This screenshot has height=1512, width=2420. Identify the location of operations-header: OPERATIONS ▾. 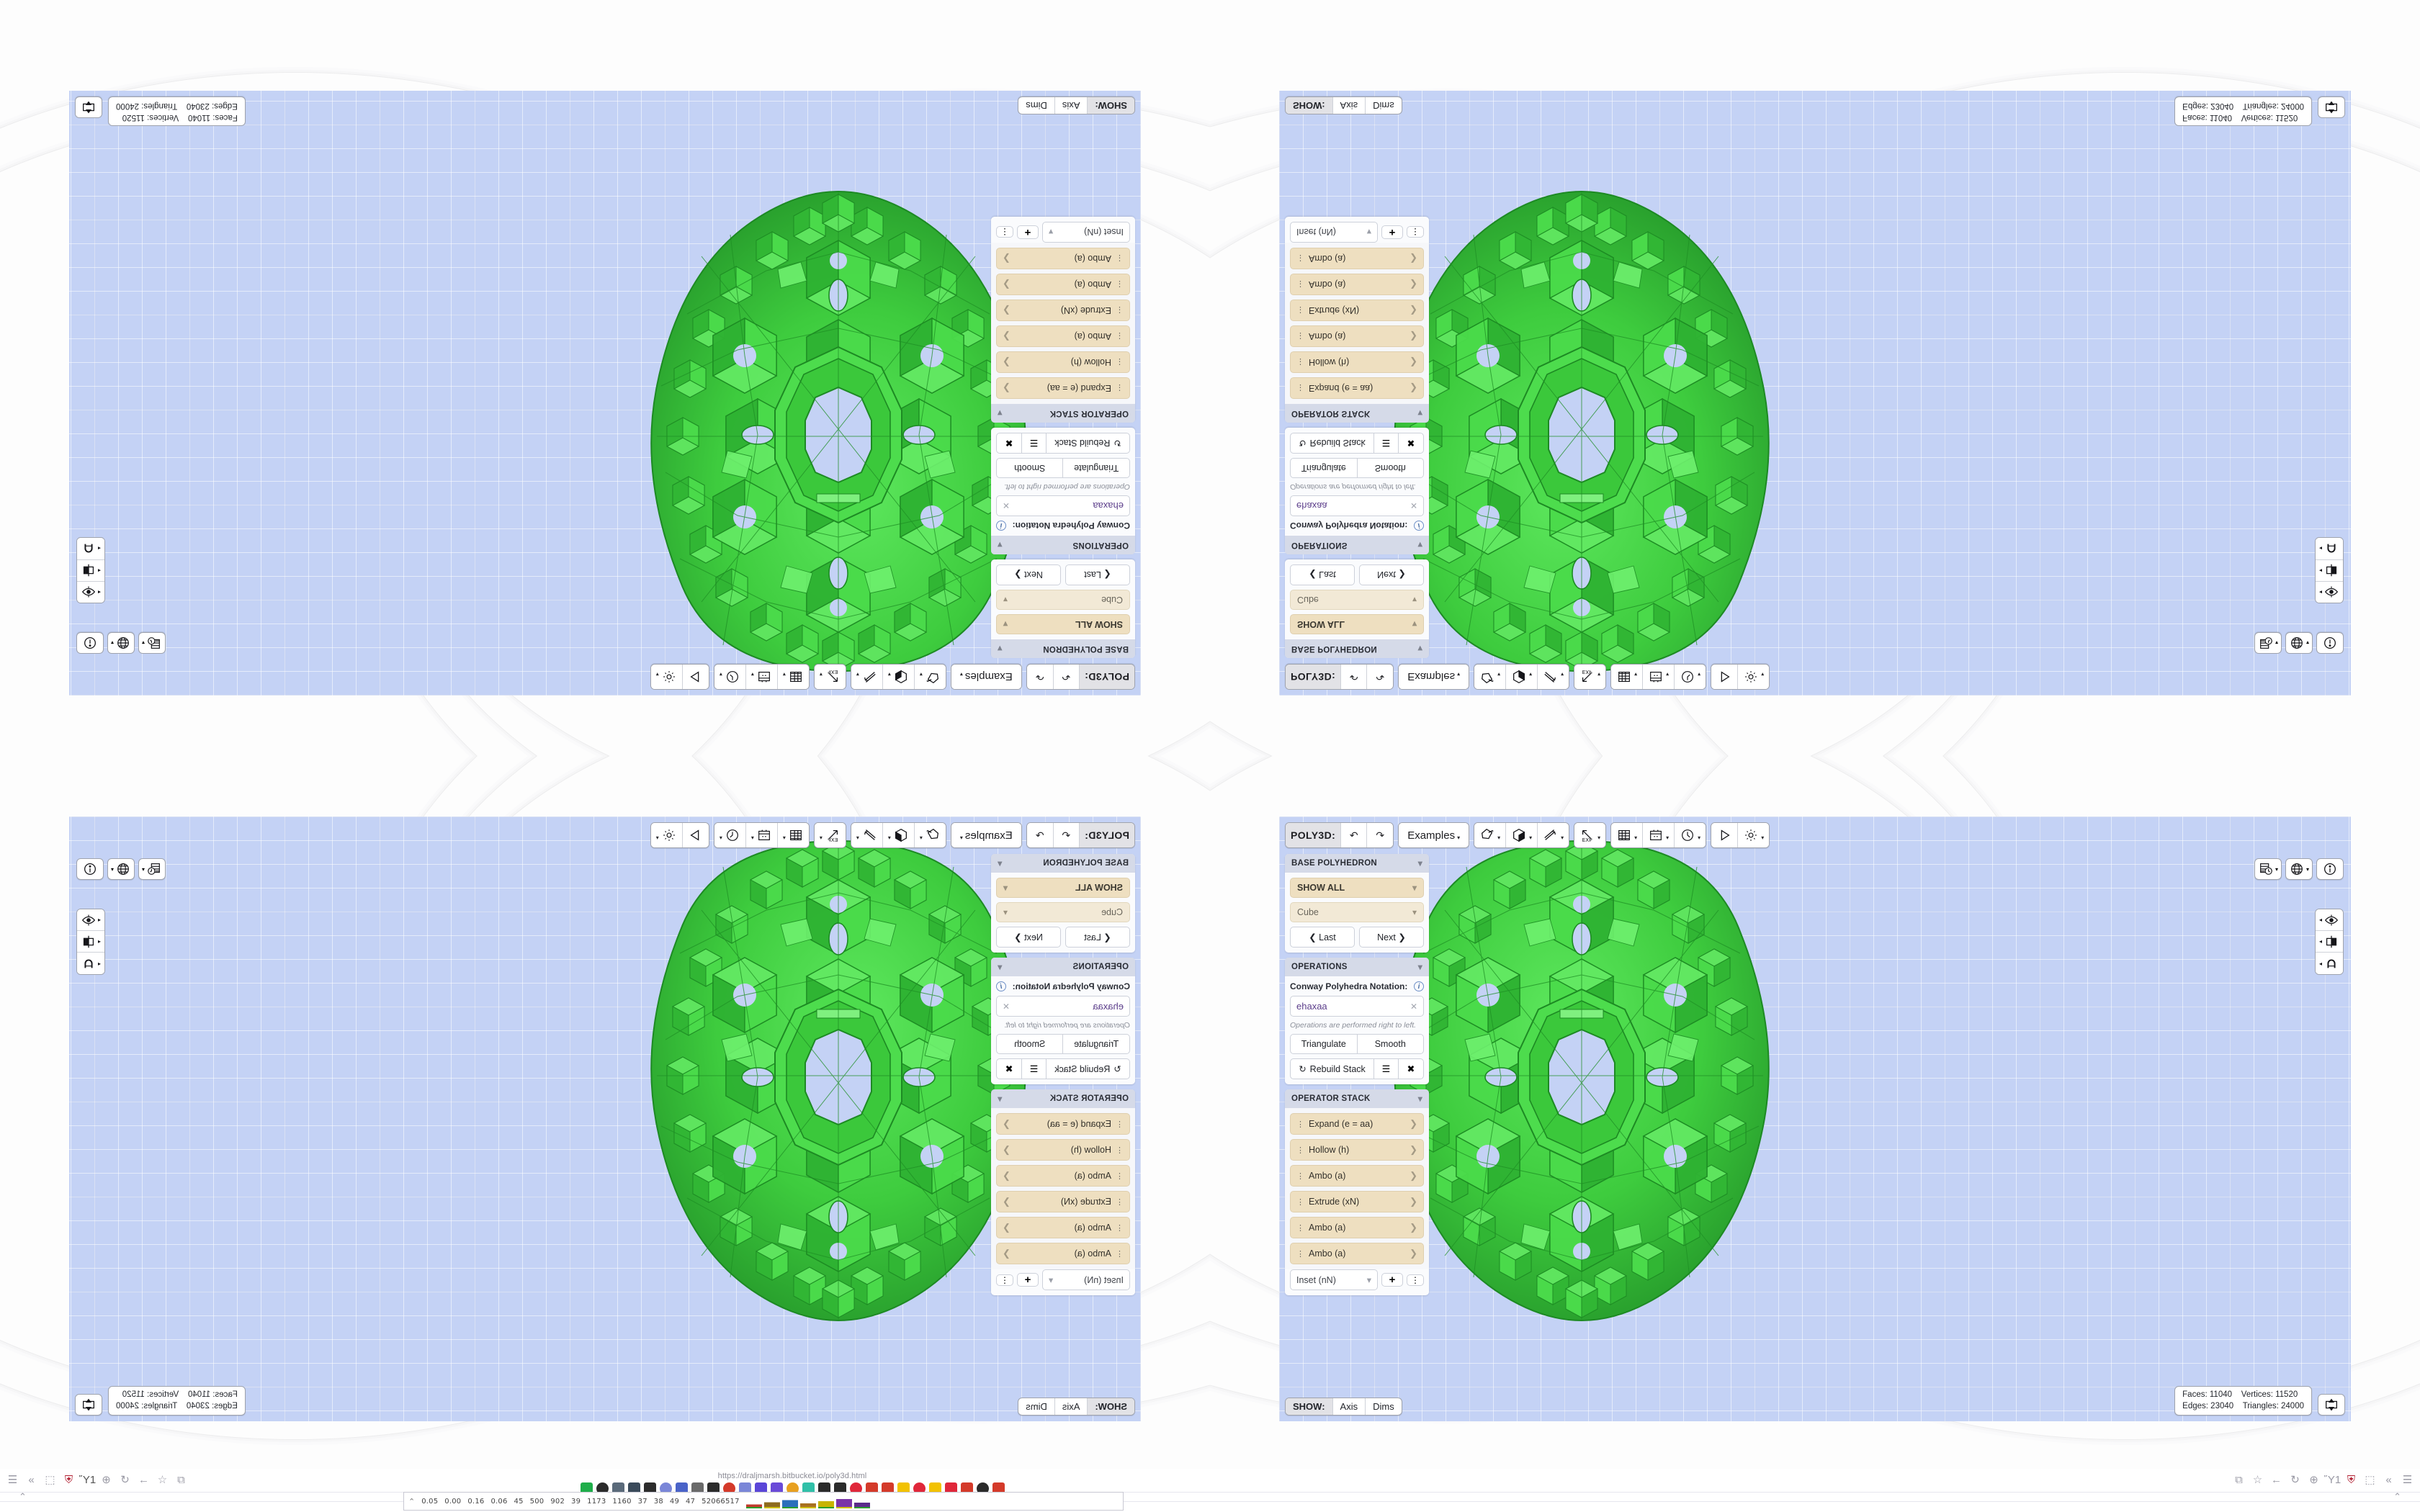
(1063, 967).